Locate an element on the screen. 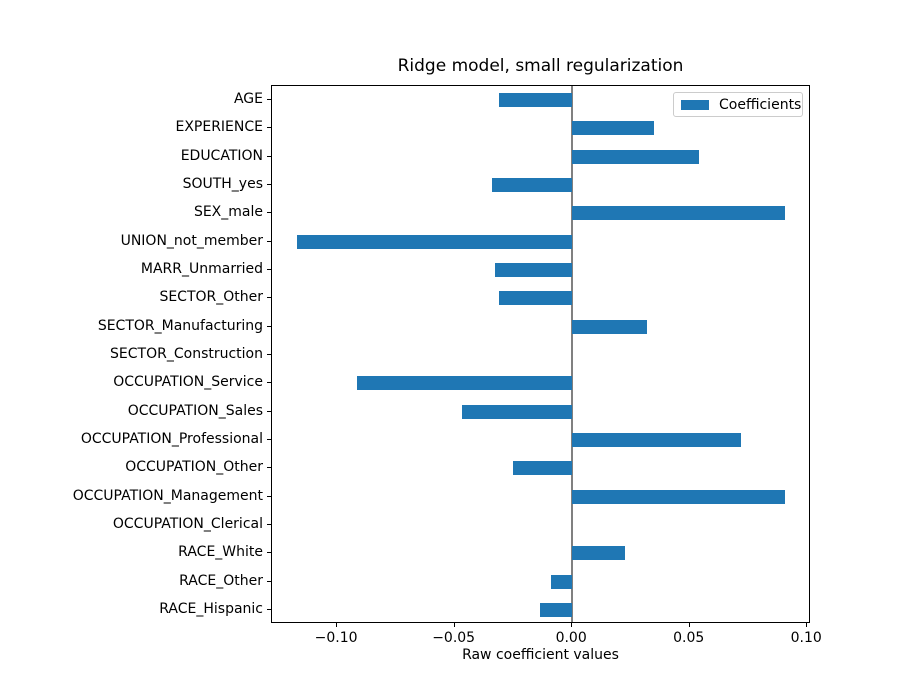 This screenshot has width=900, height=700. y-tick-label-SECTOR_Manufacturing: SECTOR_Manufacturing is located at coordinates (180, 325).